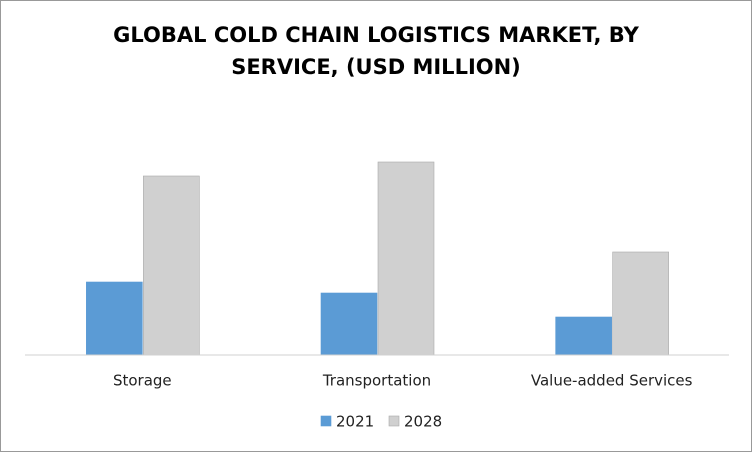 This screenshot has height=452, width=752. What do you see at coordinates (423, 422) in the screenshot?
I see `legend-label: 2028` at bounding box center [423, 422].